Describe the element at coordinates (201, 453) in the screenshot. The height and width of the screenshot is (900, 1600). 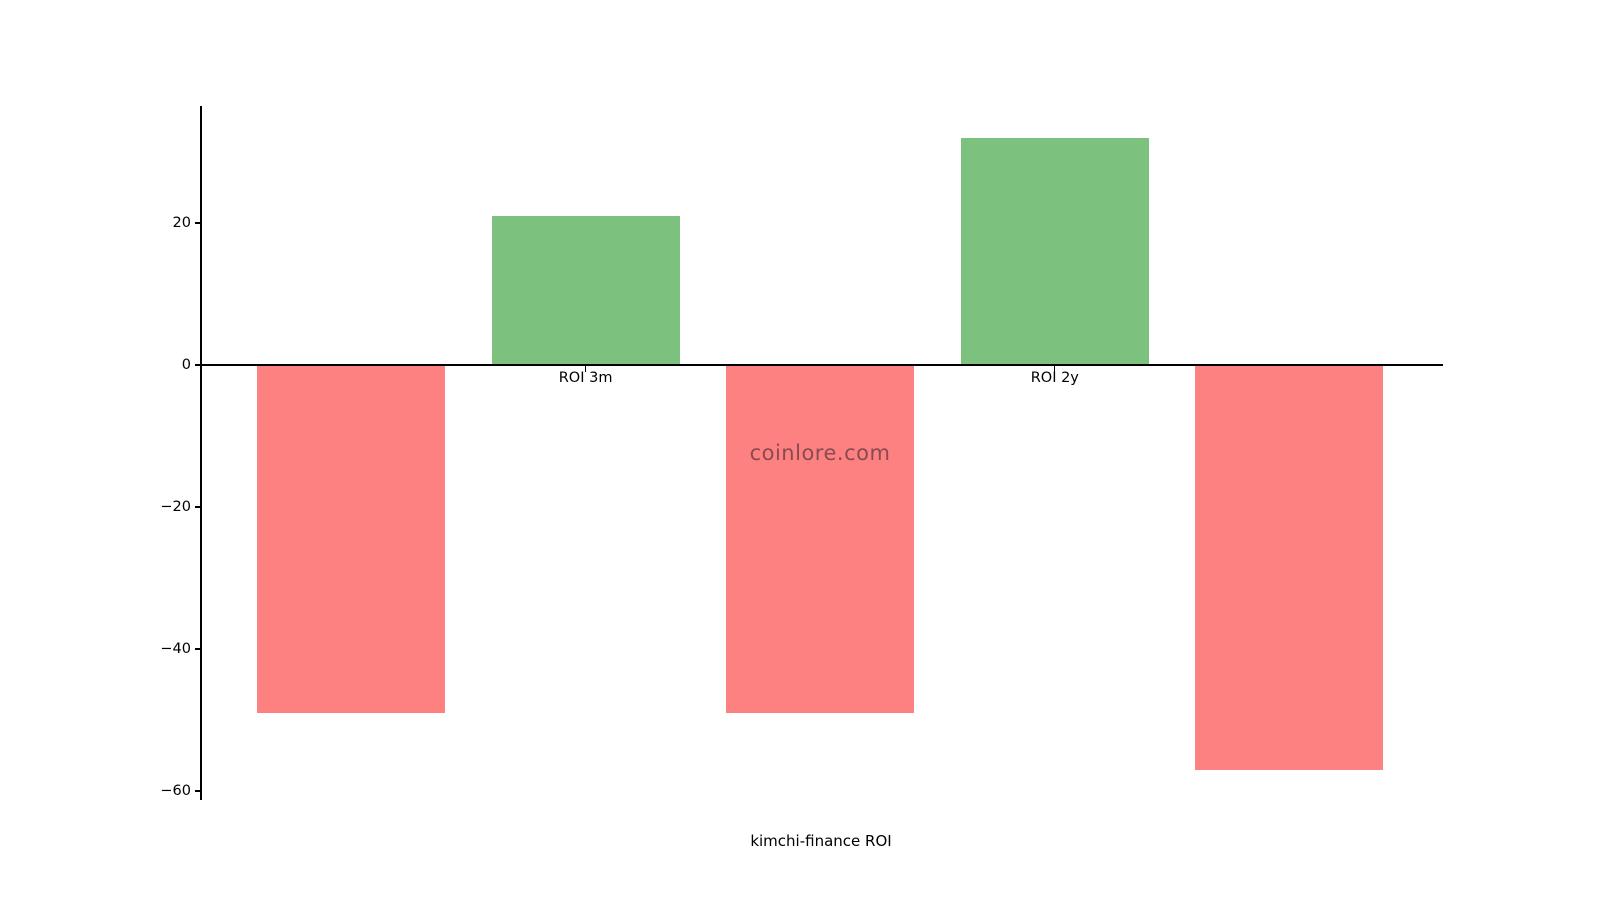
I see `y-axis-line` at that location.